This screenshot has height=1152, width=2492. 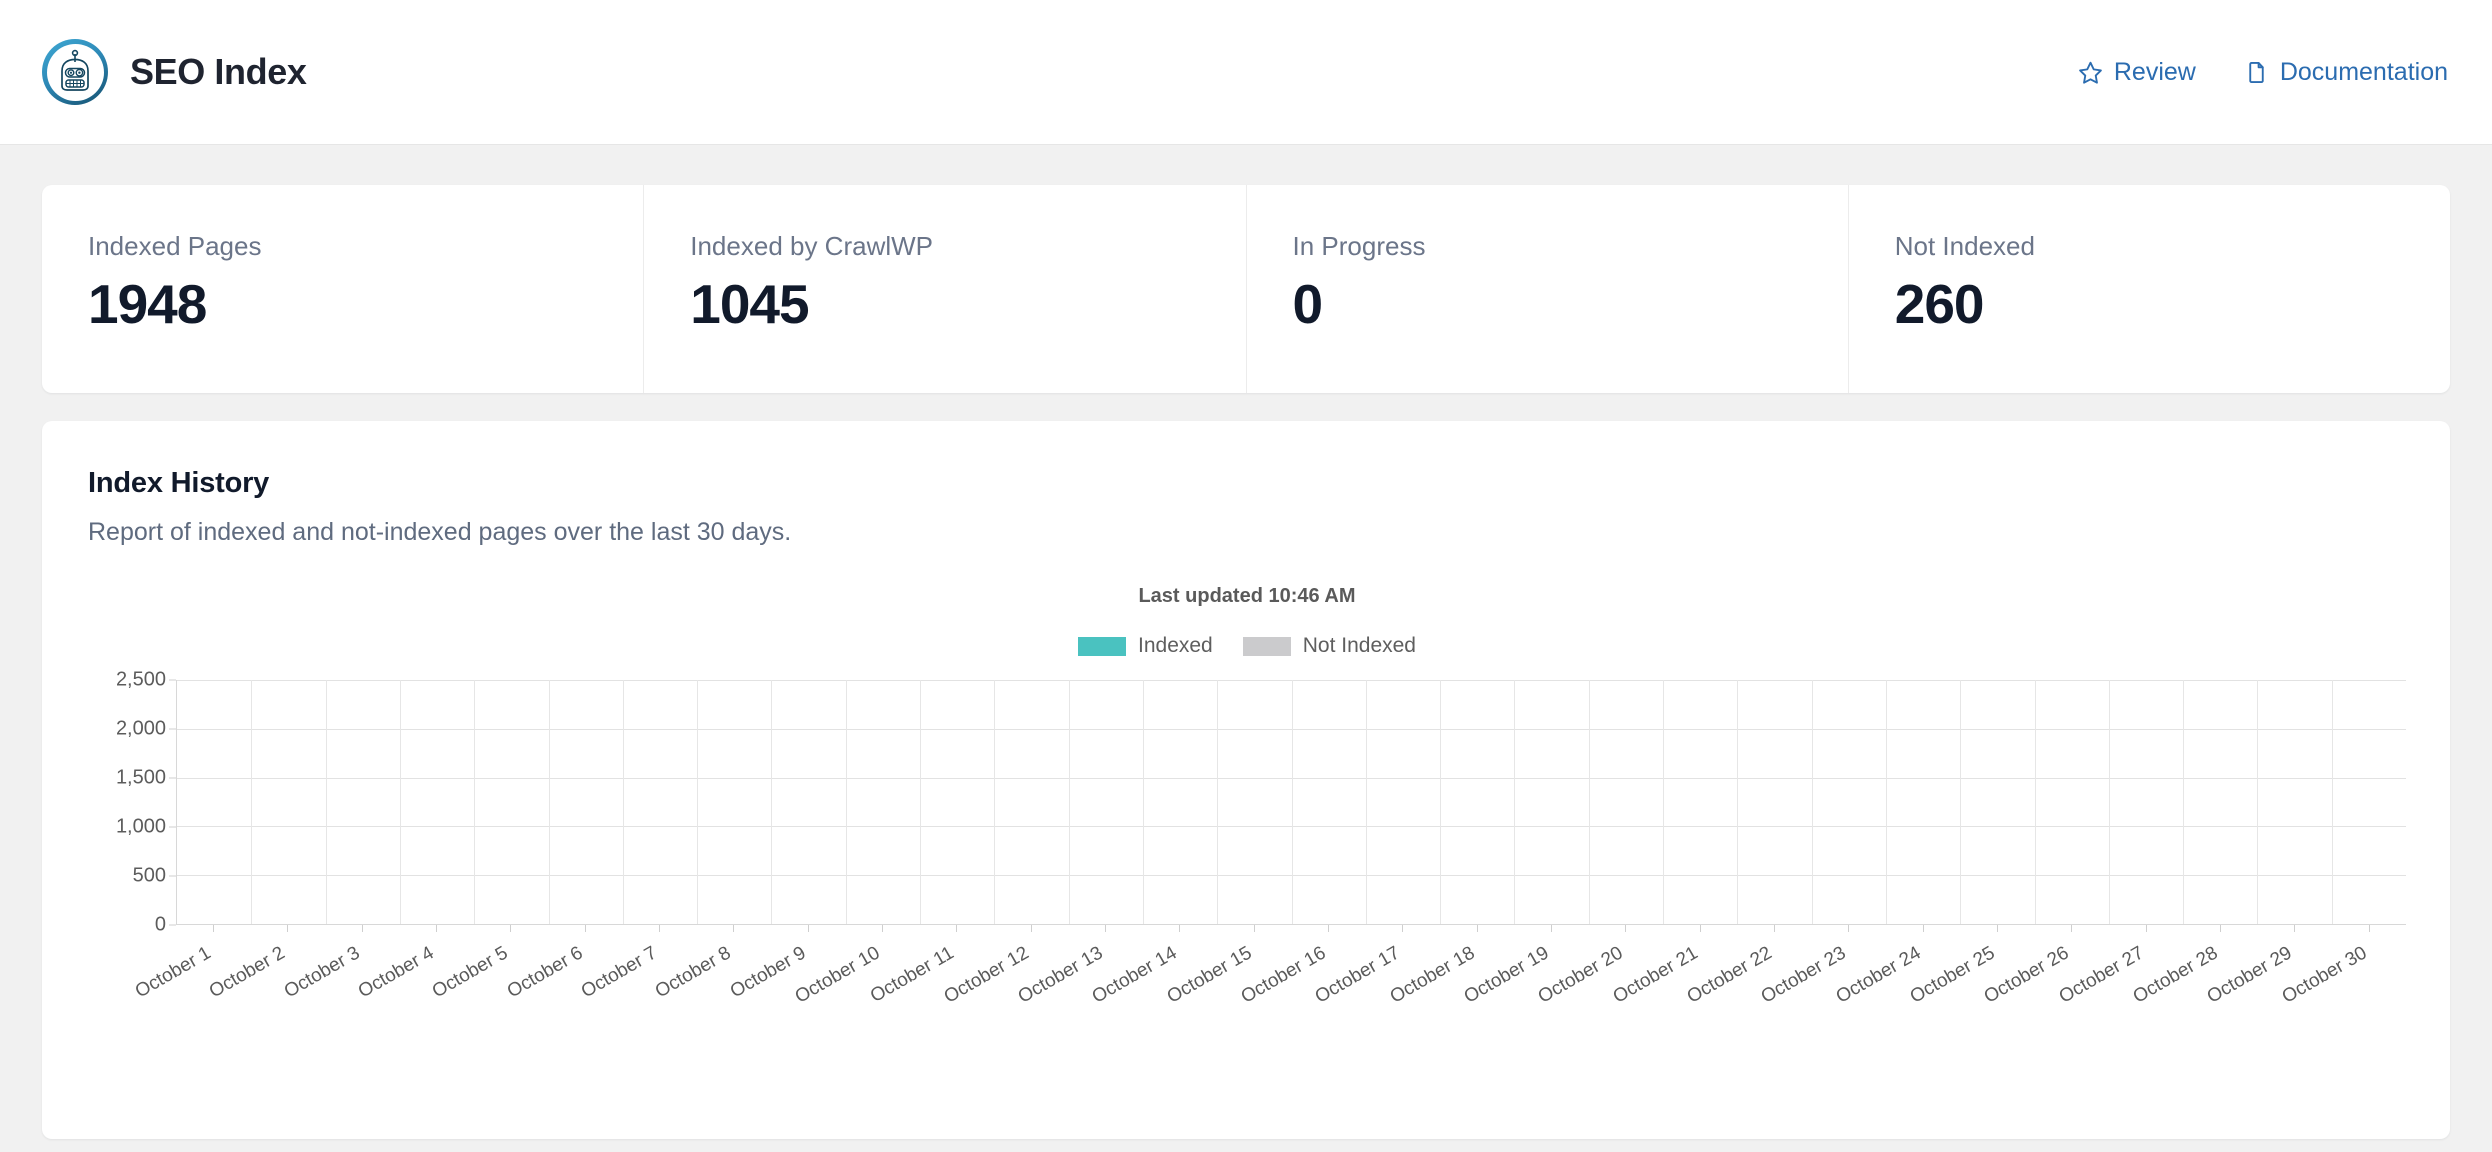 What do you see at coordinates (2193, 968) in the screenshot?
I see `x-axis-slot: October 28` at bounding box center [2193, 968].